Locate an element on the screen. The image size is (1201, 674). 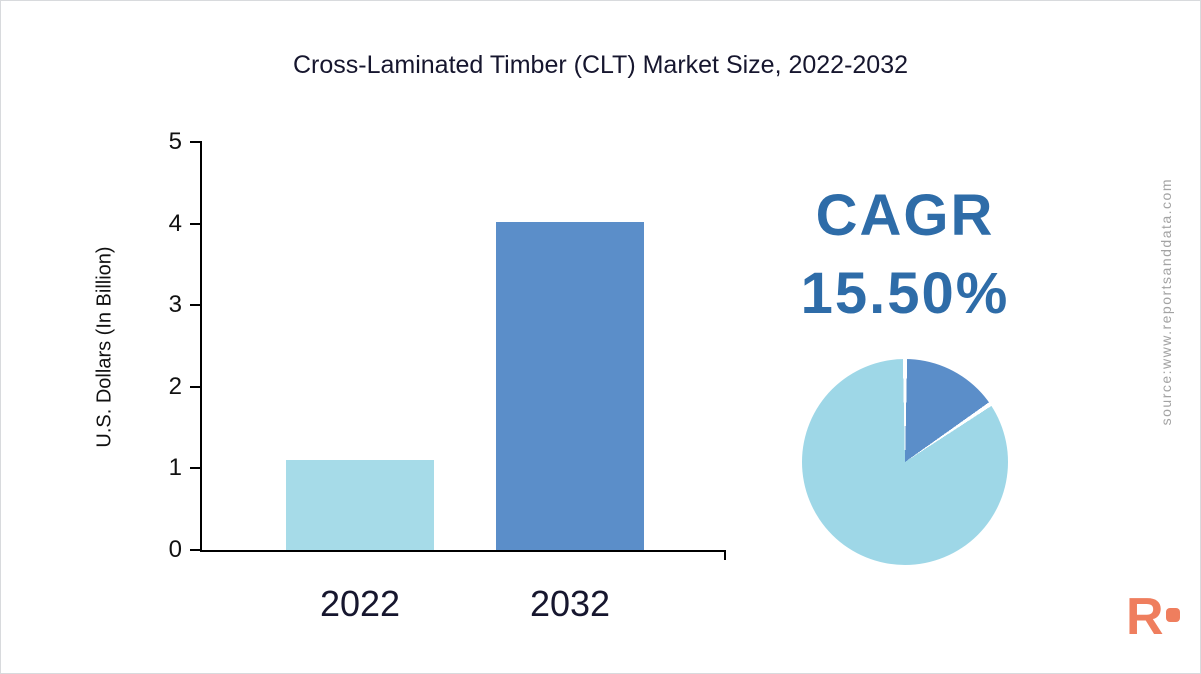
logo-dot is located at coordinates (1173, 615).